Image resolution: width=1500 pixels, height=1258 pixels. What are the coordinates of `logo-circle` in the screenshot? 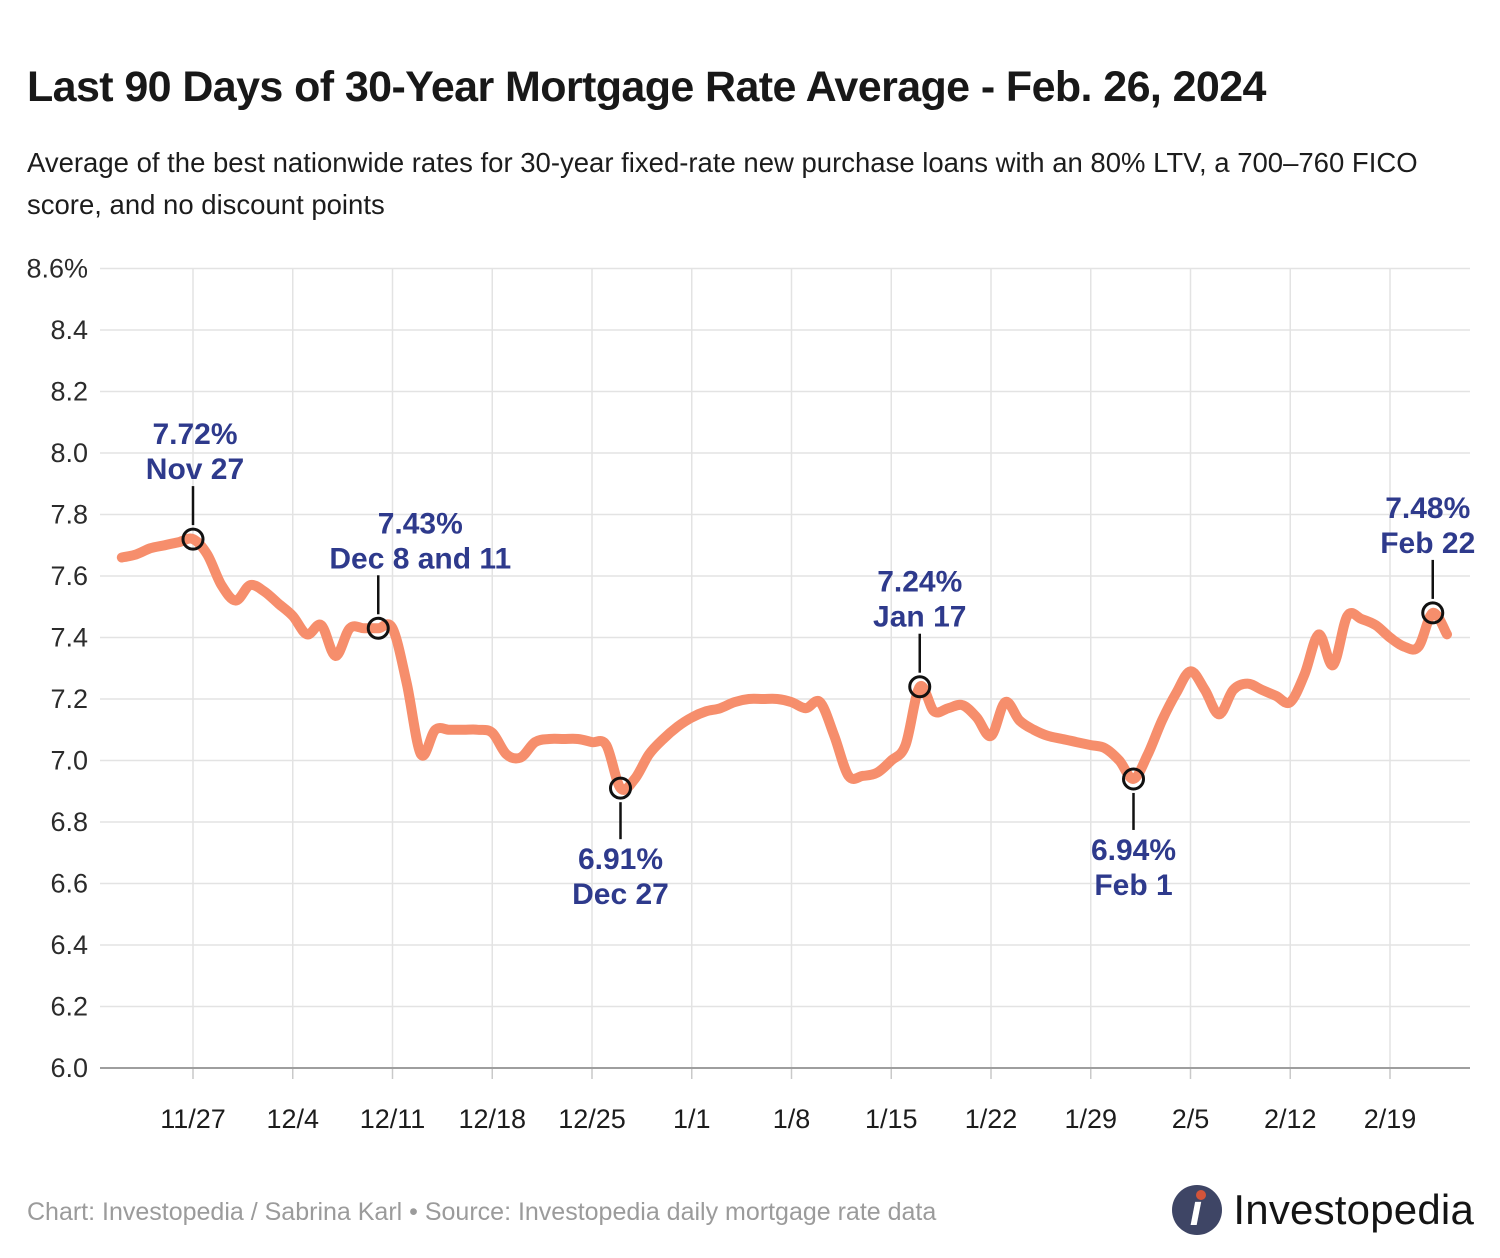 It's located at (1197, 1210).